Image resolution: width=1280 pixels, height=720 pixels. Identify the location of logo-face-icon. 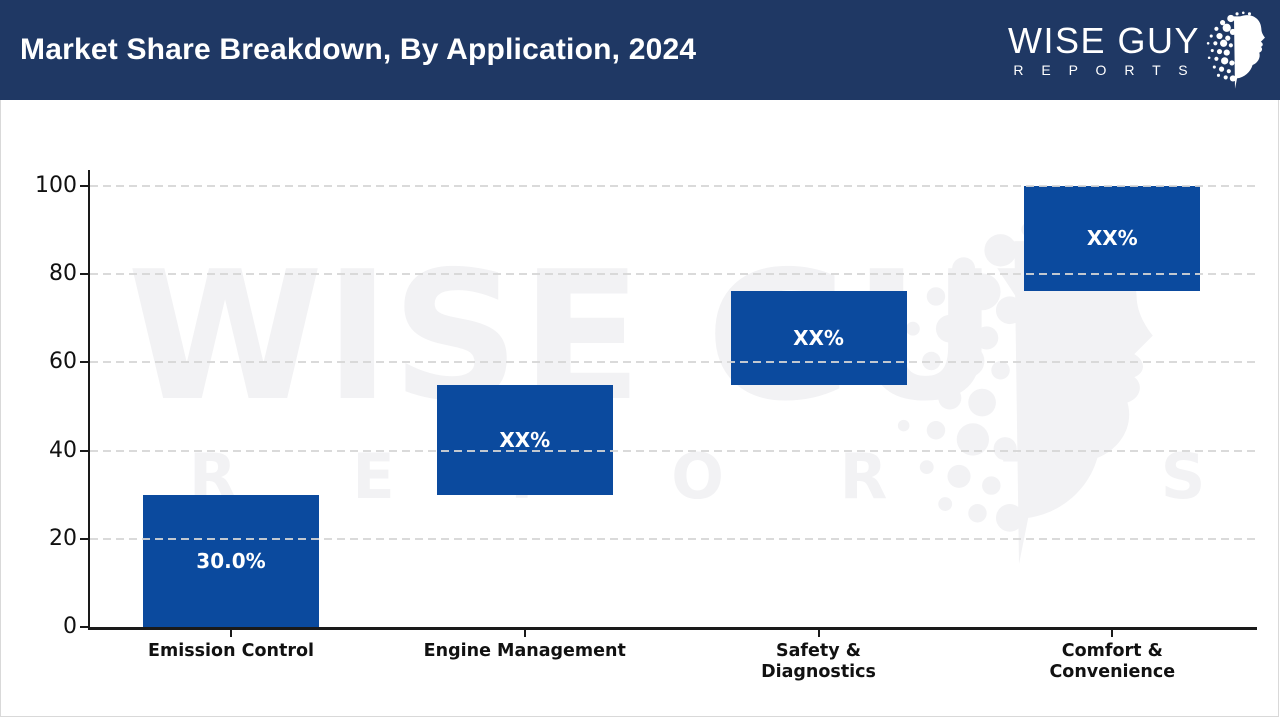
(1235, 50).